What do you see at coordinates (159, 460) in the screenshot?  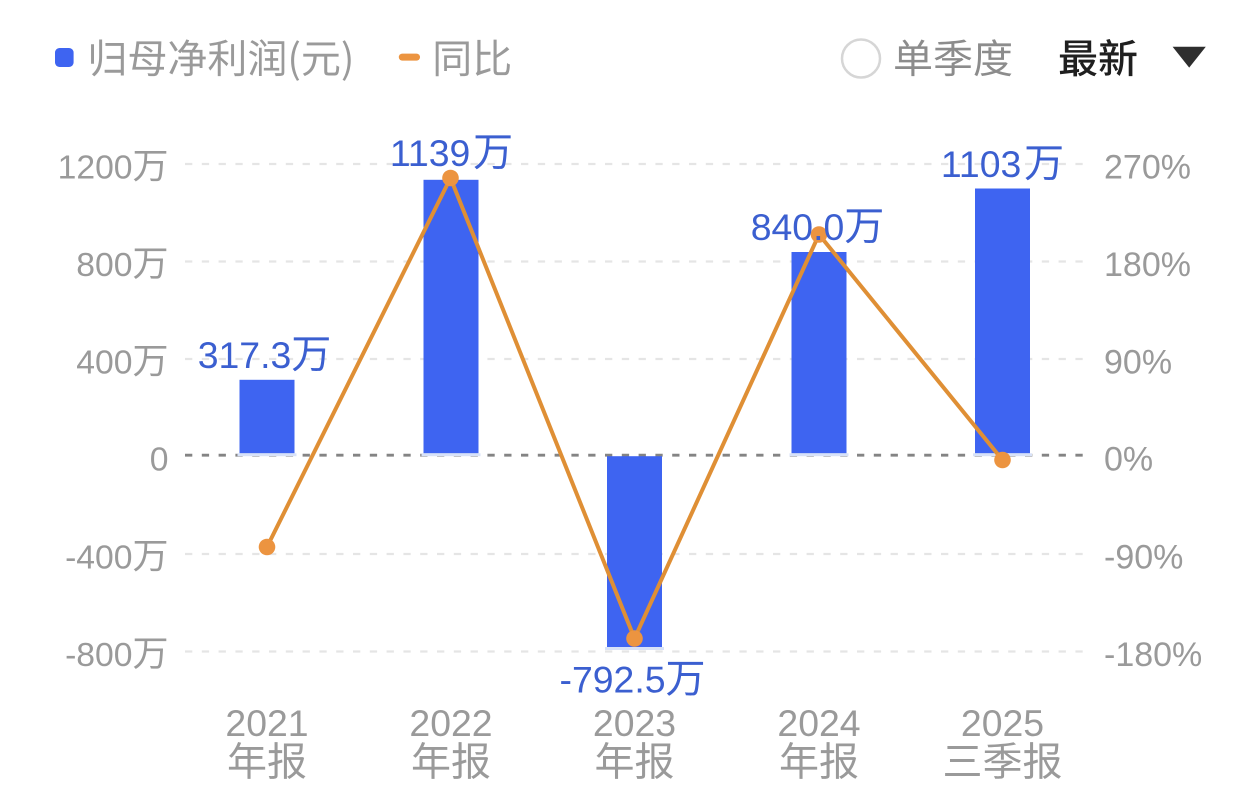 I see `svg-text: 0` at bounding box center [159, 460].